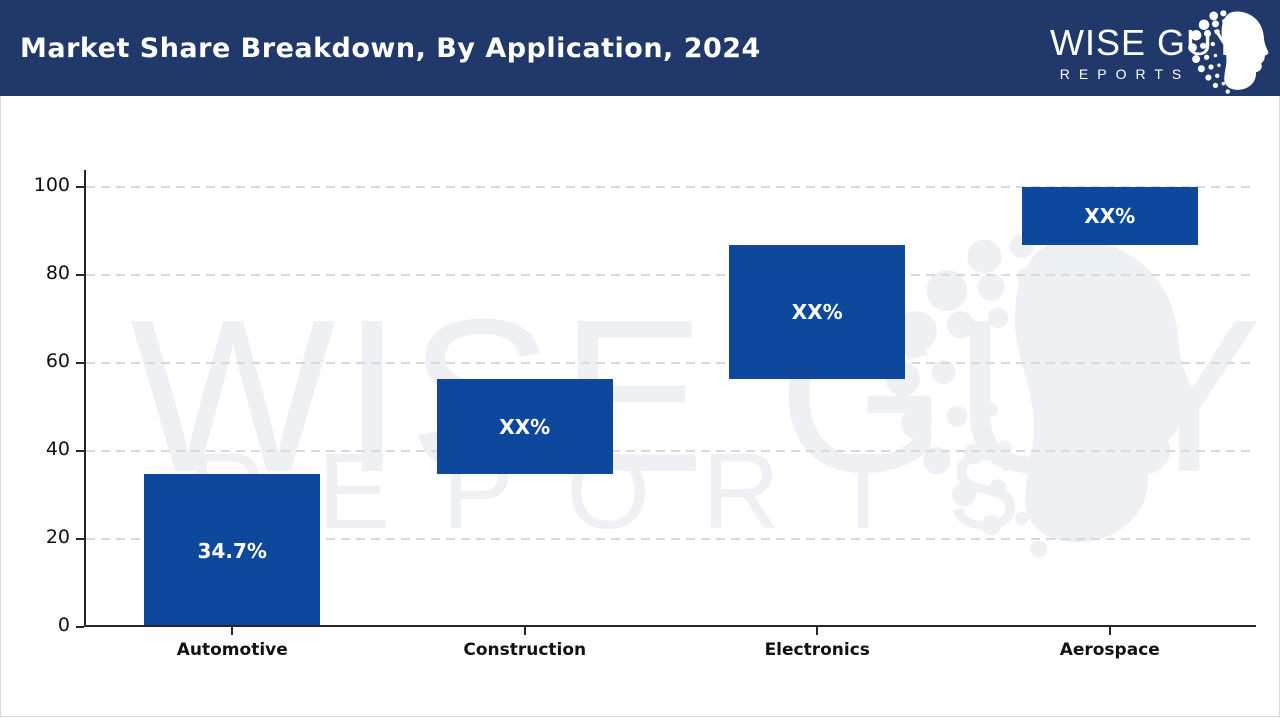 The image size is (1280, 720). I want to click on x-tick-automotive, so click(232, 631).